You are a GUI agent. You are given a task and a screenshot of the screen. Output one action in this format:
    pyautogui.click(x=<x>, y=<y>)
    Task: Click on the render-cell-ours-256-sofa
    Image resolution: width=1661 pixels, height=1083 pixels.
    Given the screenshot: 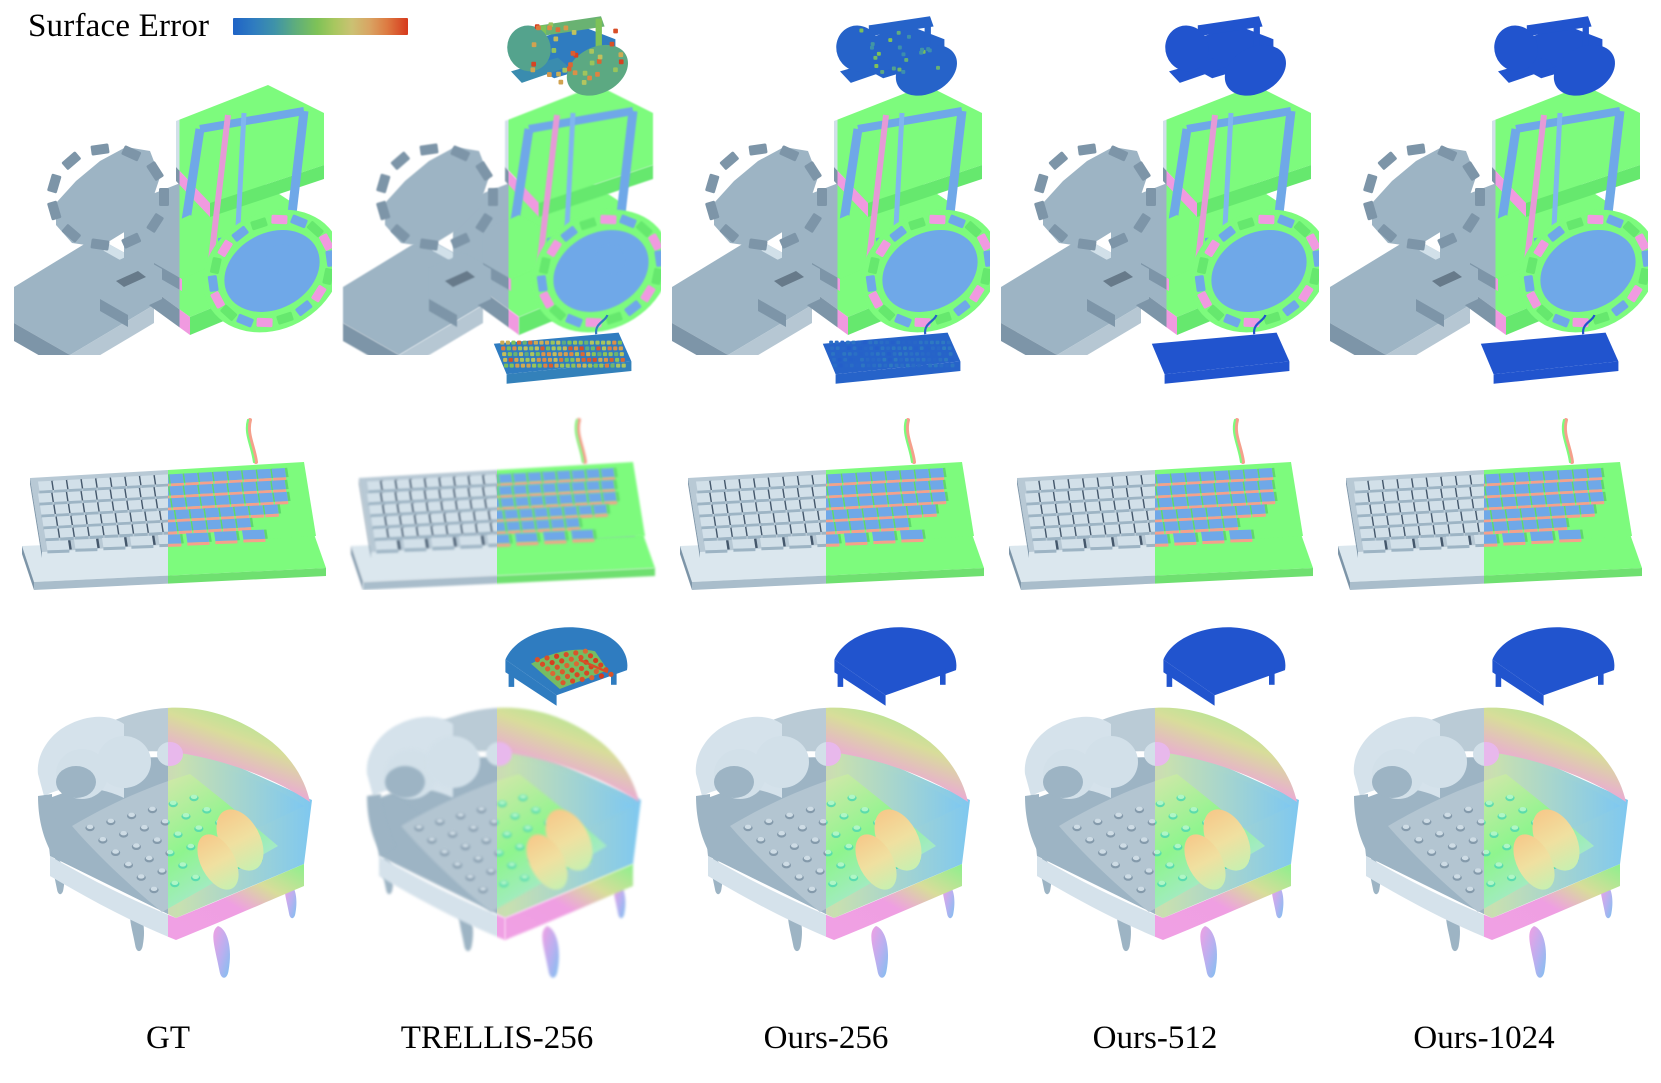 What is the action you would take?
    pyautogui.click(x=826, y=811)
    